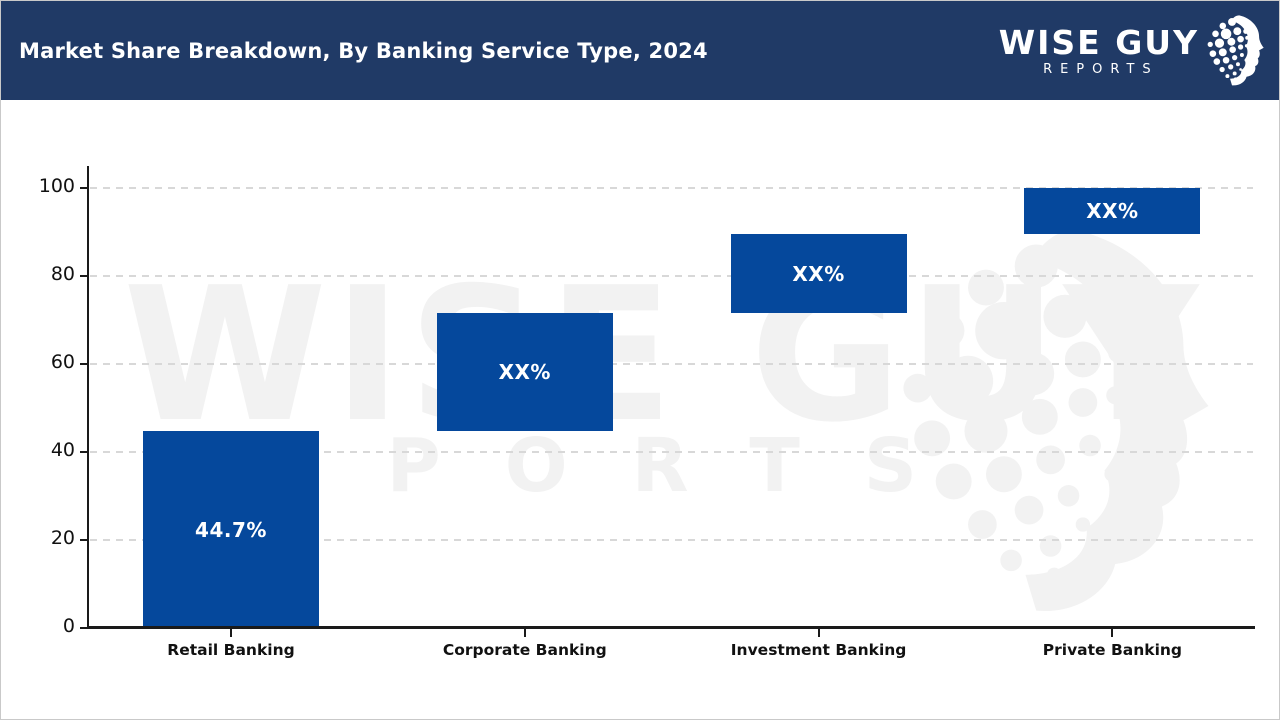 This screenshot has width=1280, height=720. I want to click on watermark-face-icon, so click(1056, 421).